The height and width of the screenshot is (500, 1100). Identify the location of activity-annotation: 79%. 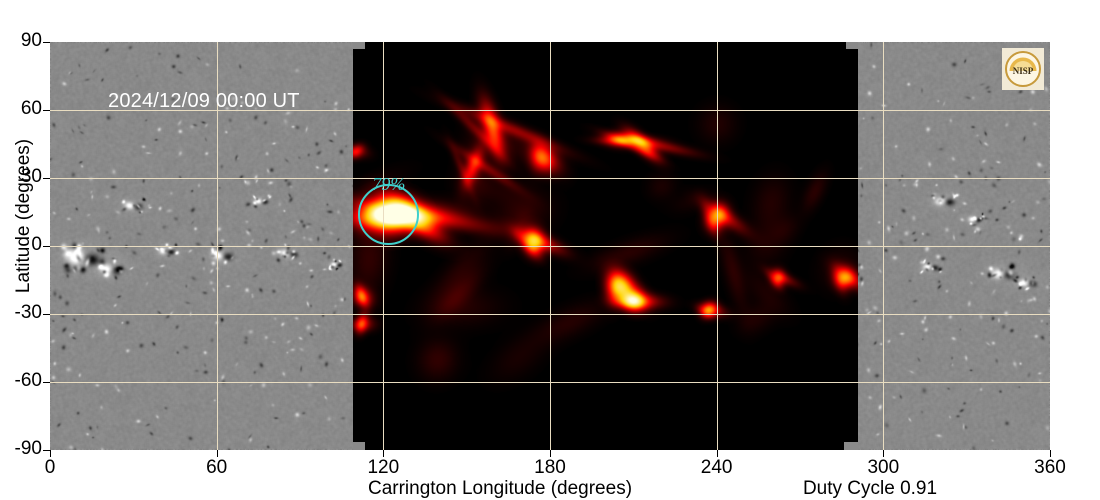
(389, 209).